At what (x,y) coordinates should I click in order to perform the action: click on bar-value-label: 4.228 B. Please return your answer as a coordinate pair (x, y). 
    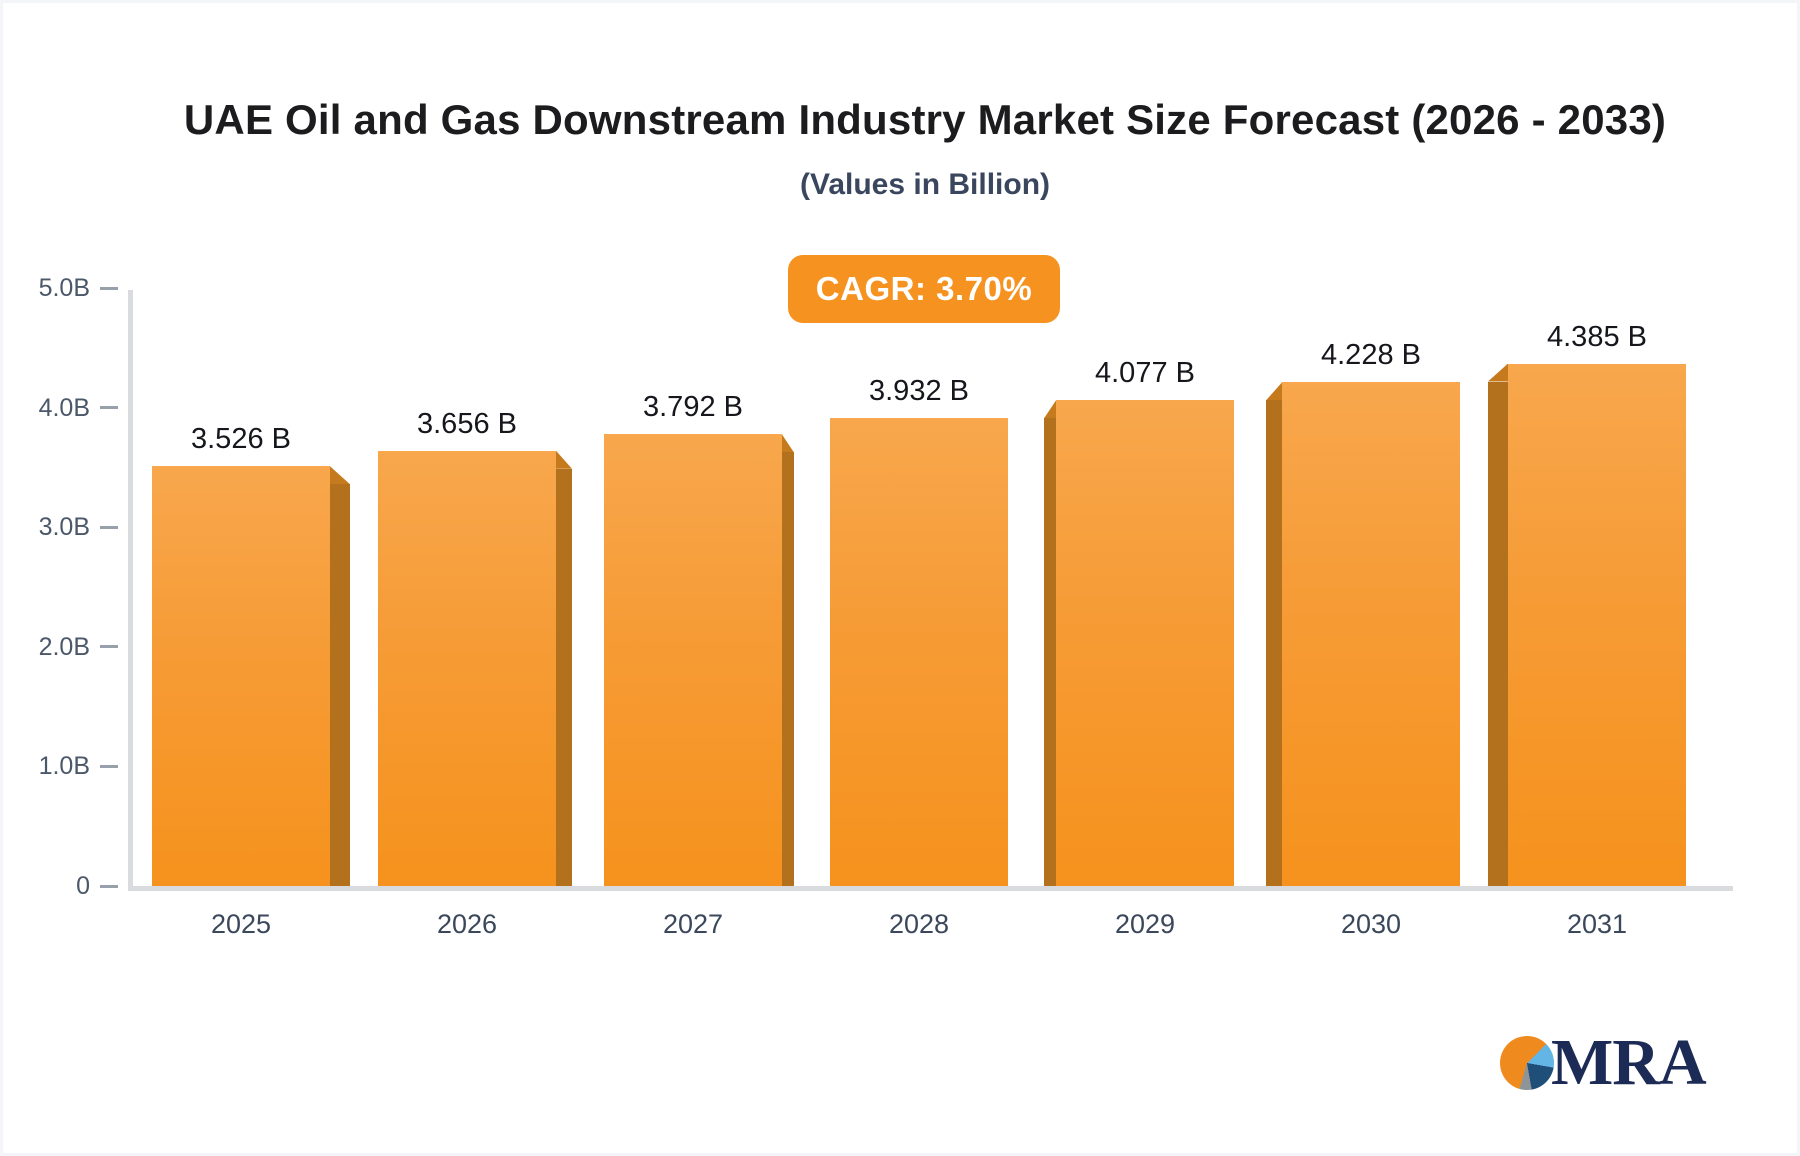
    Looking at the image, I should click on (1371, 355).